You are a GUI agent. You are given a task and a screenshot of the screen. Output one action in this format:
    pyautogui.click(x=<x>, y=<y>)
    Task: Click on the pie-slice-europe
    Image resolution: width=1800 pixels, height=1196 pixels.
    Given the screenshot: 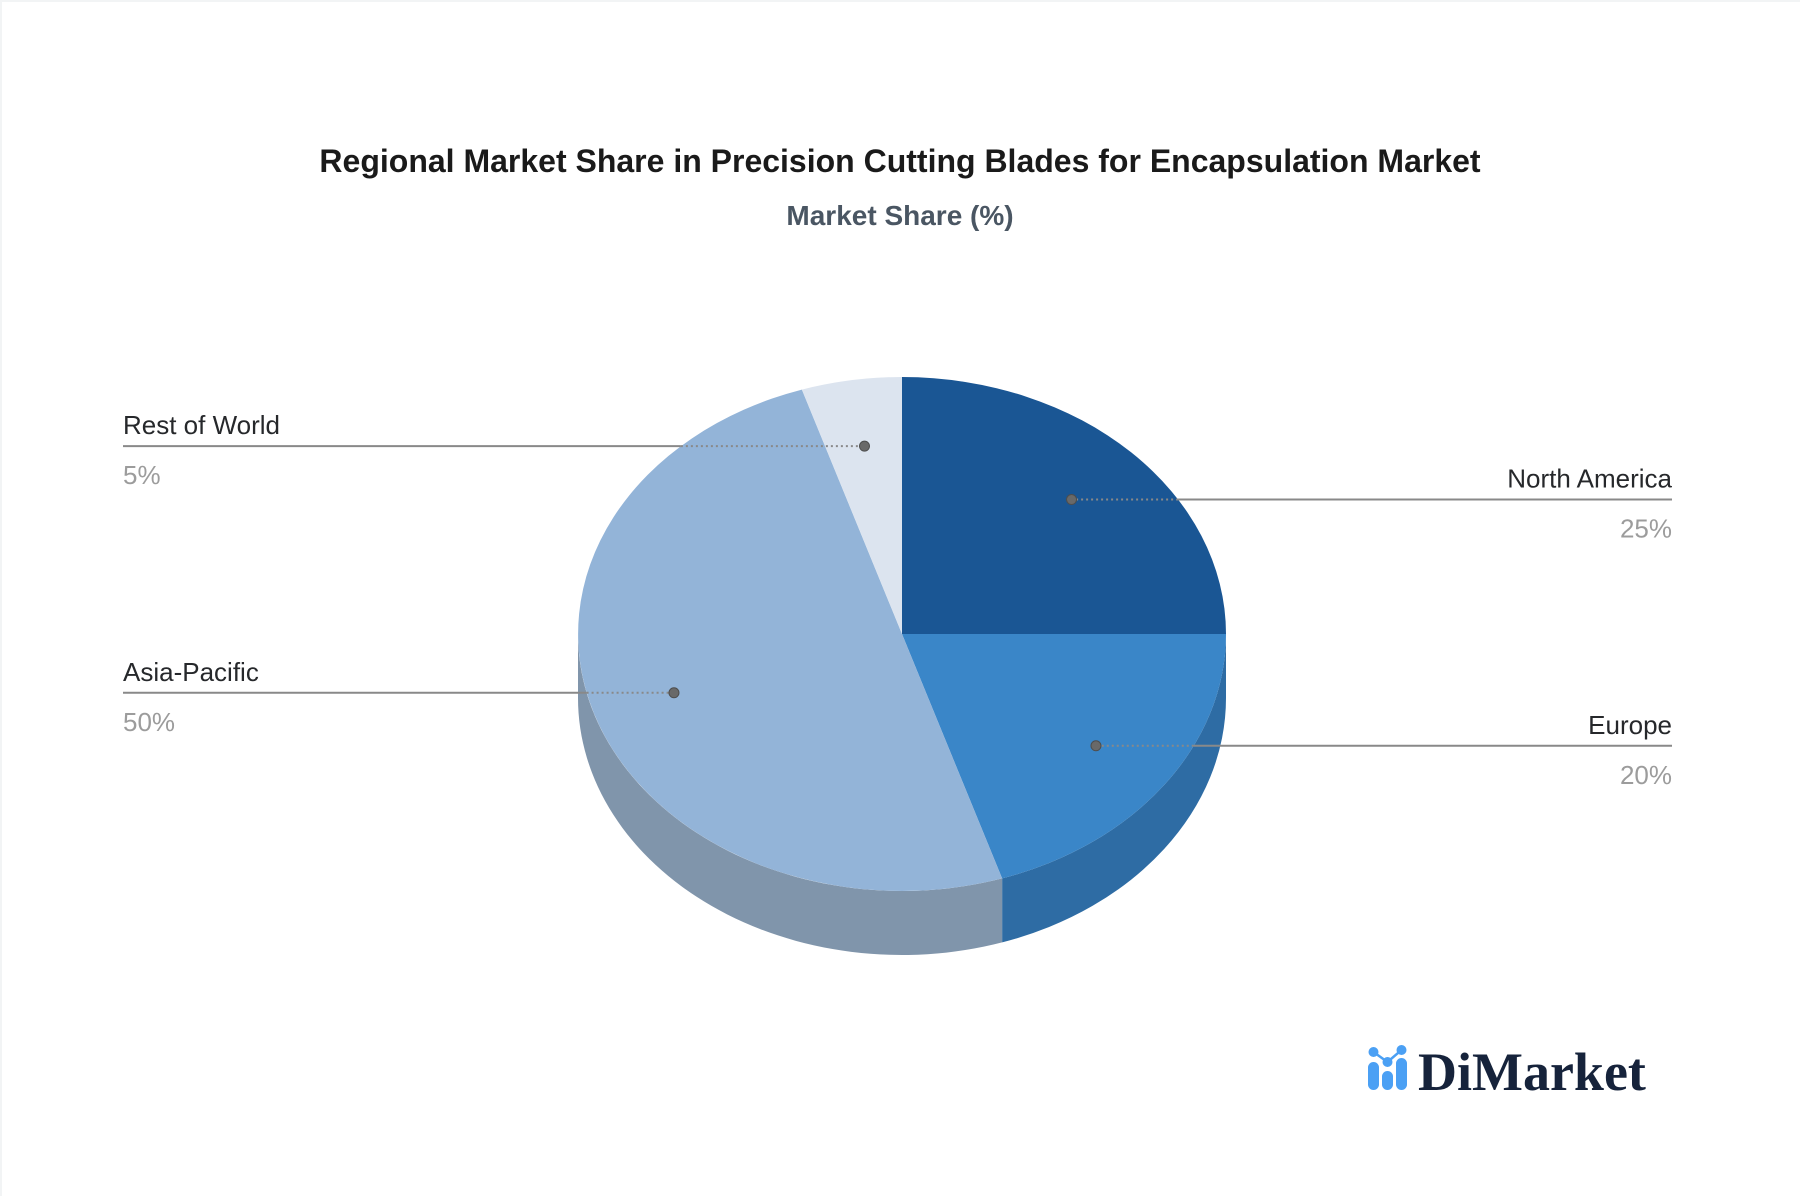 What is the action you would take?
    pyautogui.click(x=1064, y=756)
    